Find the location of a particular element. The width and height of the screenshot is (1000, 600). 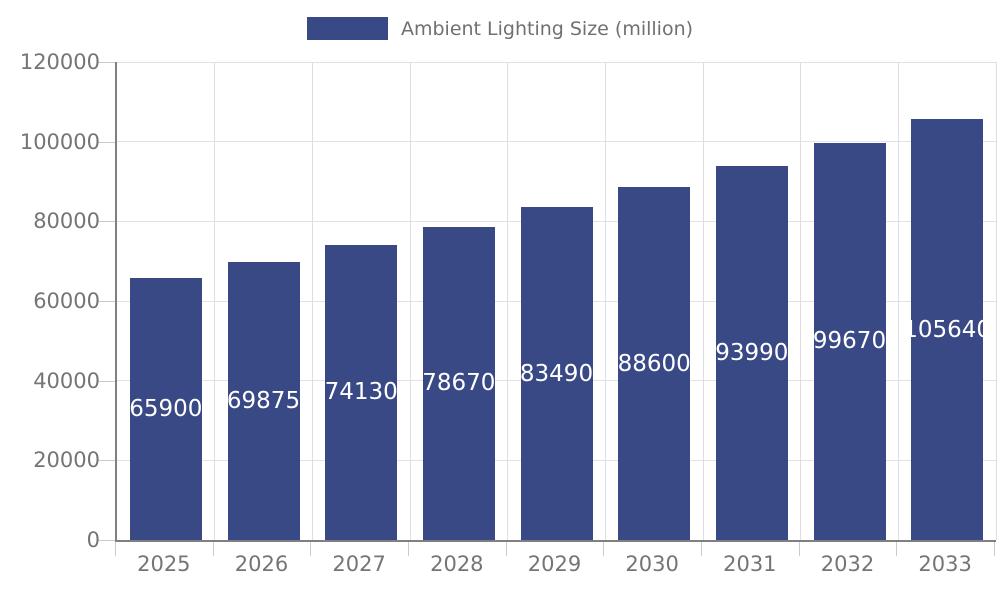

x-axis-tick-label: 2027 is located at coordinates (359, 564).